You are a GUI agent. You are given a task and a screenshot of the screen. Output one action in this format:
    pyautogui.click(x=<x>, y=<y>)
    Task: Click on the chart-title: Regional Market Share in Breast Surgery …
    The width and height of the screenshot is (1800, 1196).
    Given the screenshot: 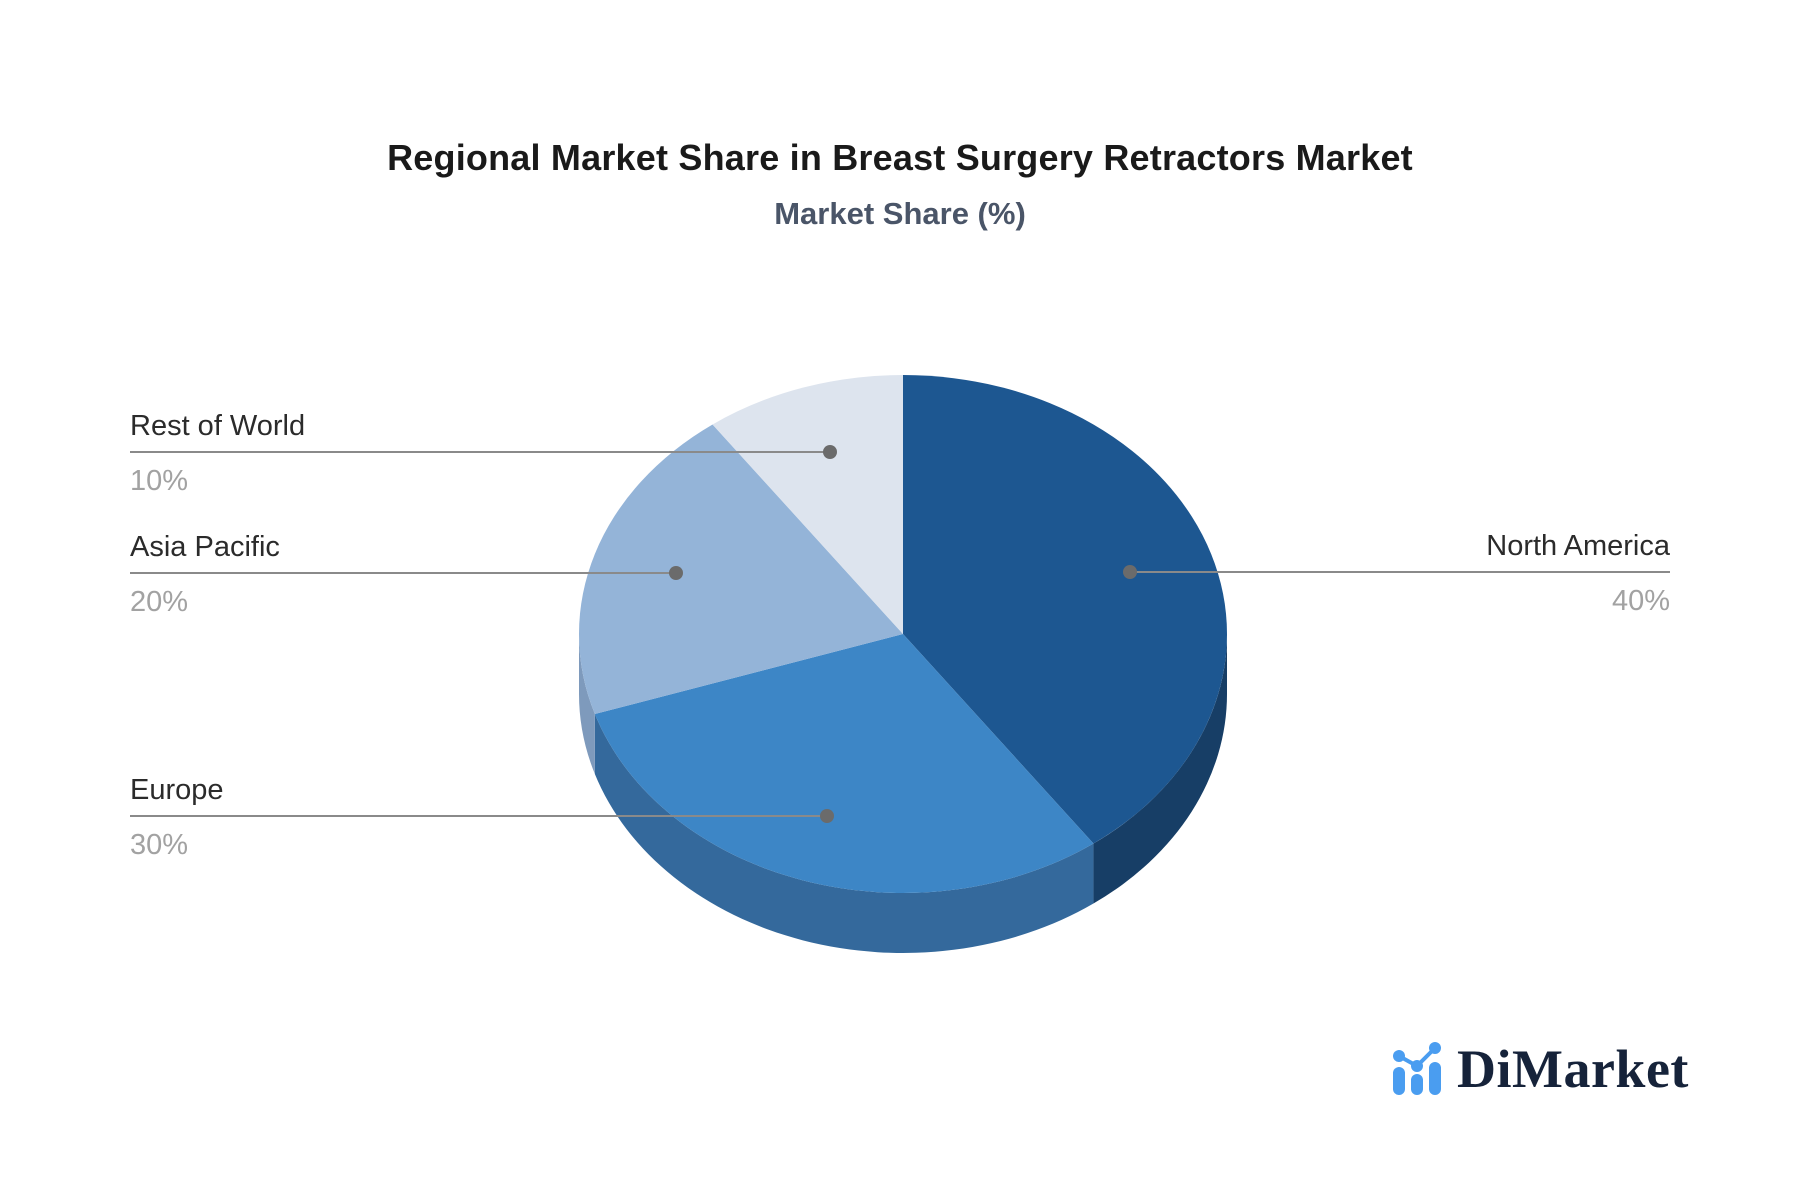 What is the action you would take?
    pyautogui.click(x=900, y=157)
    